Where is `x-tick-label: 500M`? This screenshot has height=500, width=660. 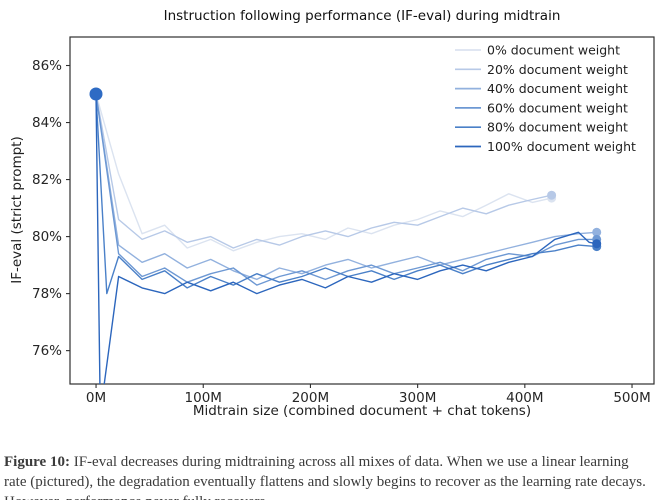
x-tick-label: 500M is located at coordinates (631, 398).